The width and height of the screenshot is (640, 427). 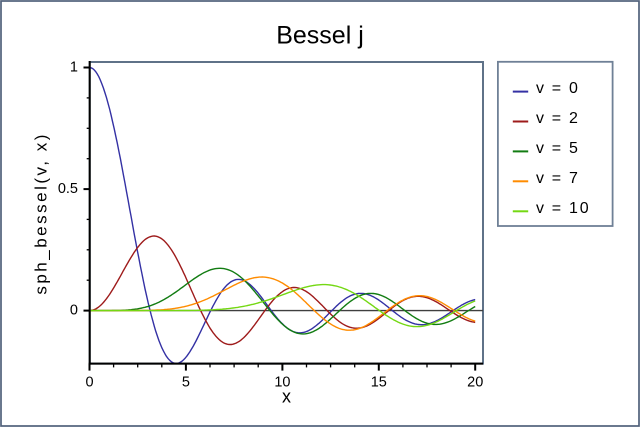 What do you see at coordinates (41, 213) in the screenshot?
I see `svg-text: sph_bessel(v, x)` at bounding box center [41, 213].